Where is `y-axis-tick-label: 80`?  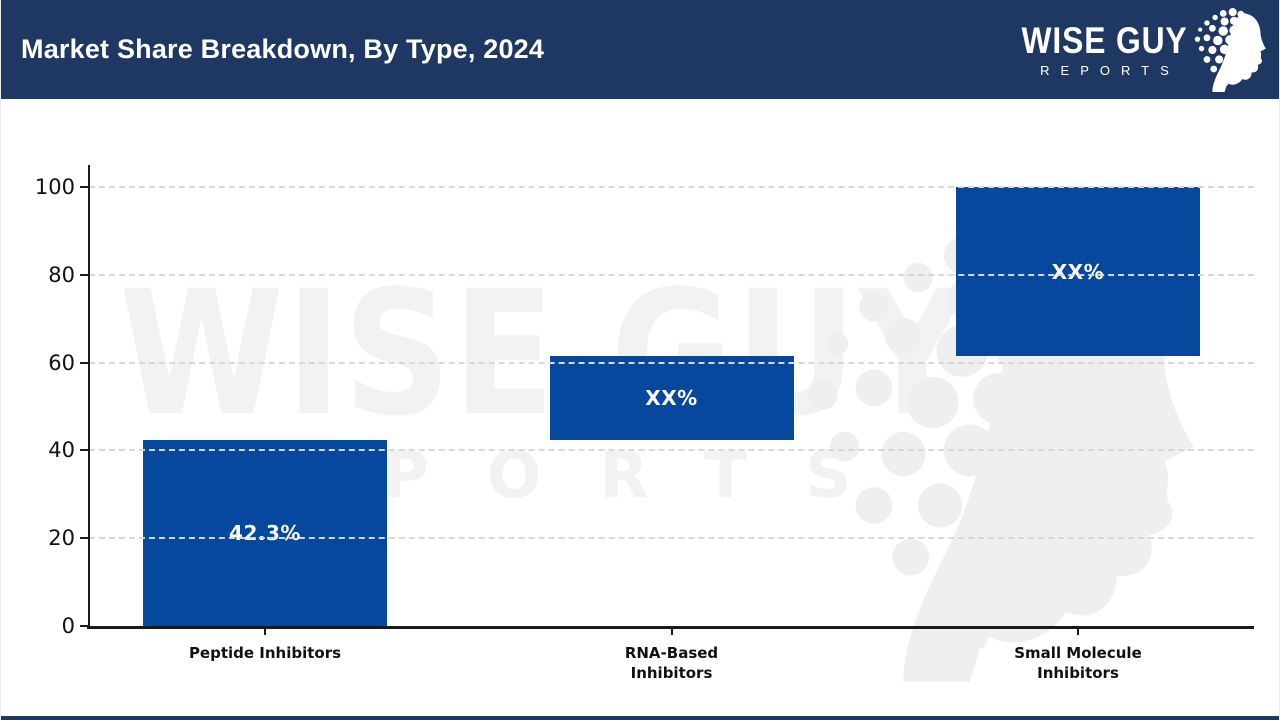 y-axis-tick-label: 80 is located at coordinates (61, 274).